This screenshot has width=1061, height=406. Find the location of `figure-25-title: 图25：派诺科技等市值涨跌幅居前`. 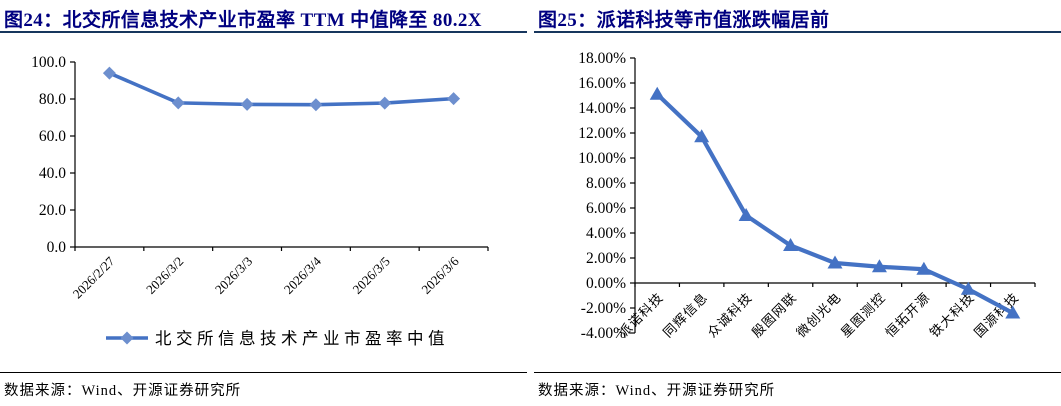

figure-25-title: 图25：派诺科技等市值涨跌幅居前 is located at coordinates (684, 20).